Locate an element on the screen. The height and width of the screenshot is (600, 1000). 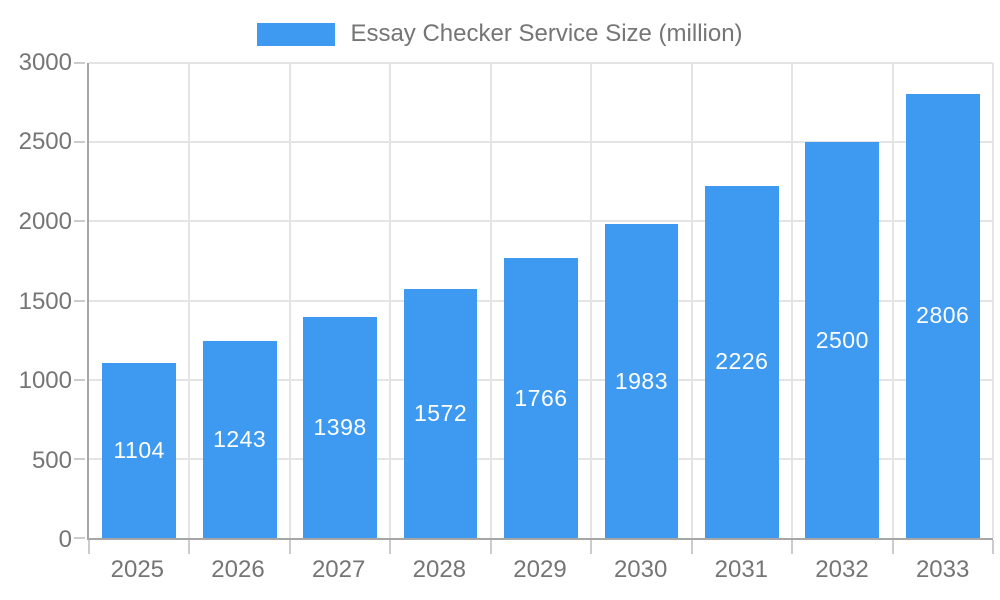
bar-value-label: 1572 is located at coordinates (440, 413).